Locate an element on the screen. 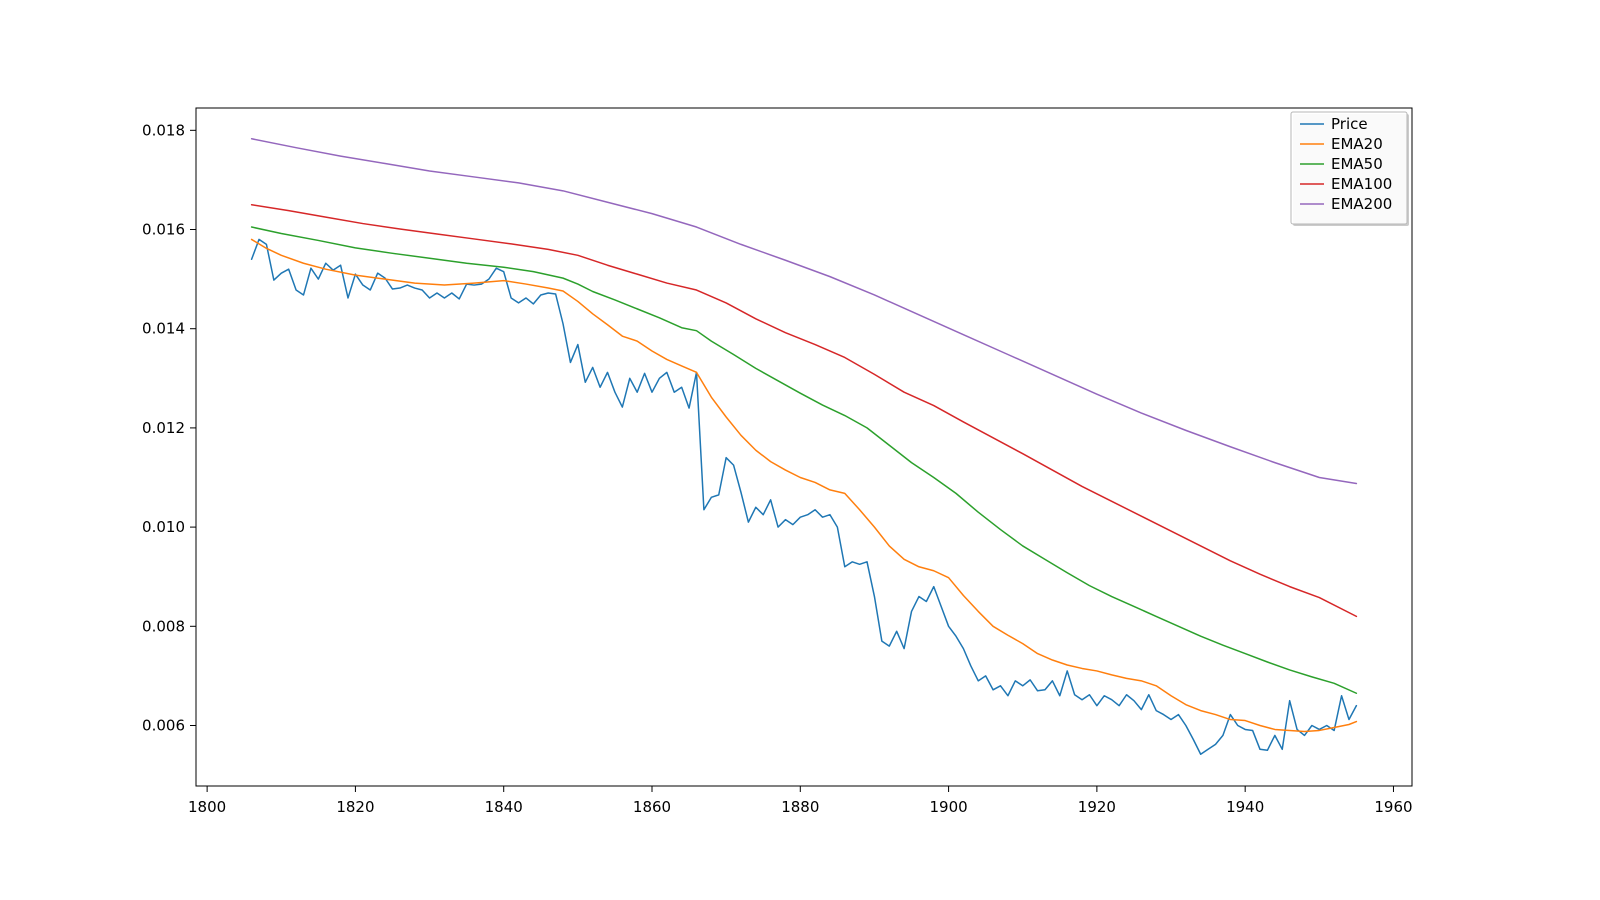 The image size is (1600, 900). legend-label-ema200: EMA200 is located at coordinates (1361, 204).